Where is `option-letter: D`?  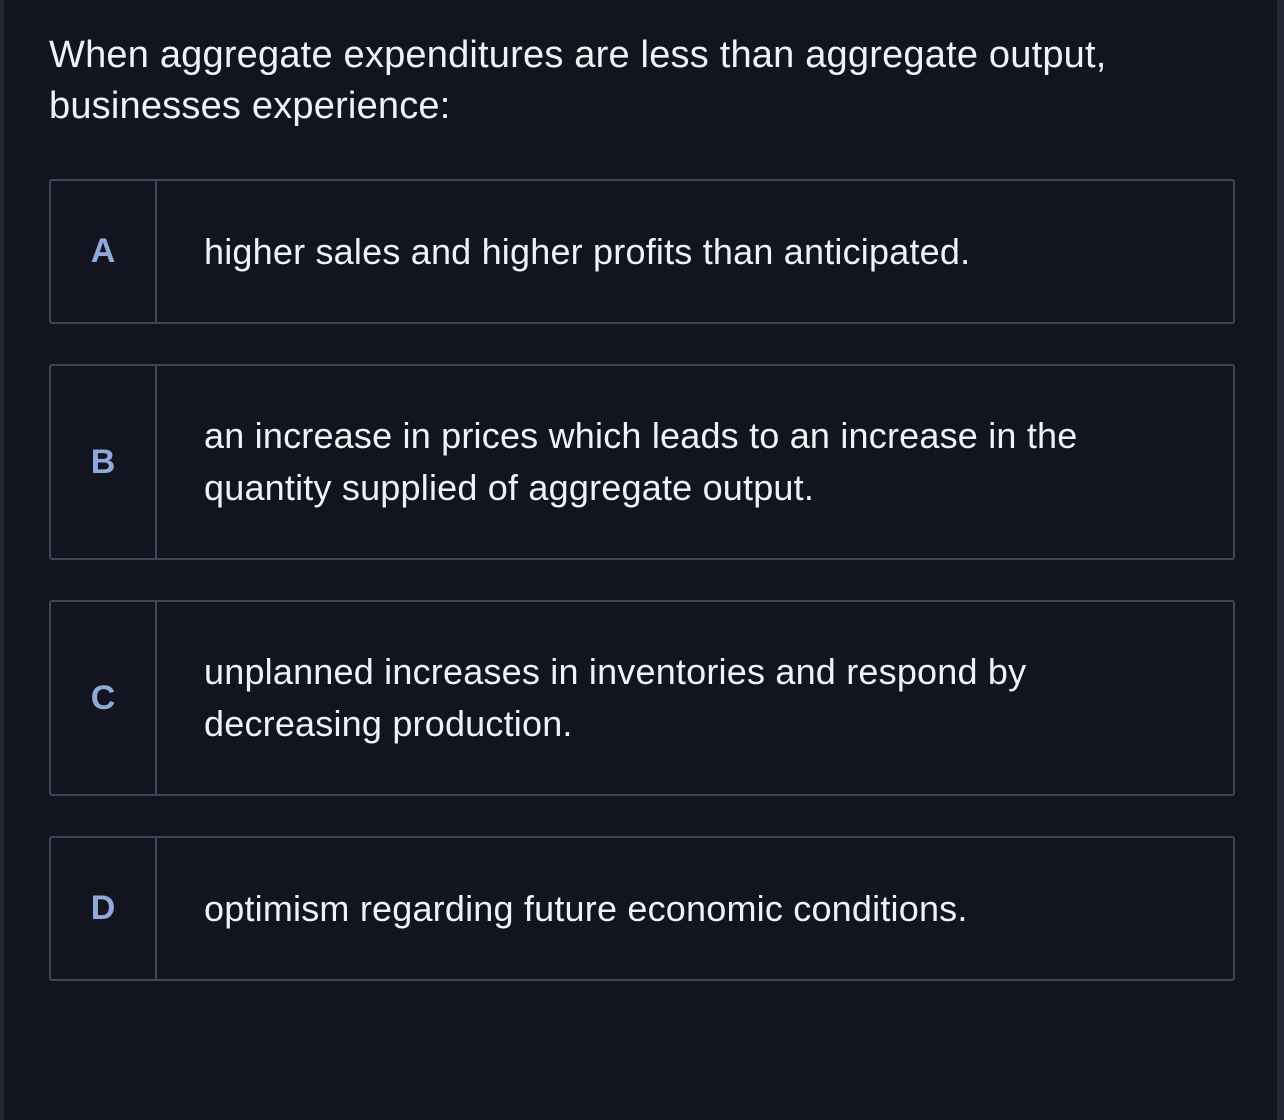 option-letter: D is located at coordinates (103, 908).